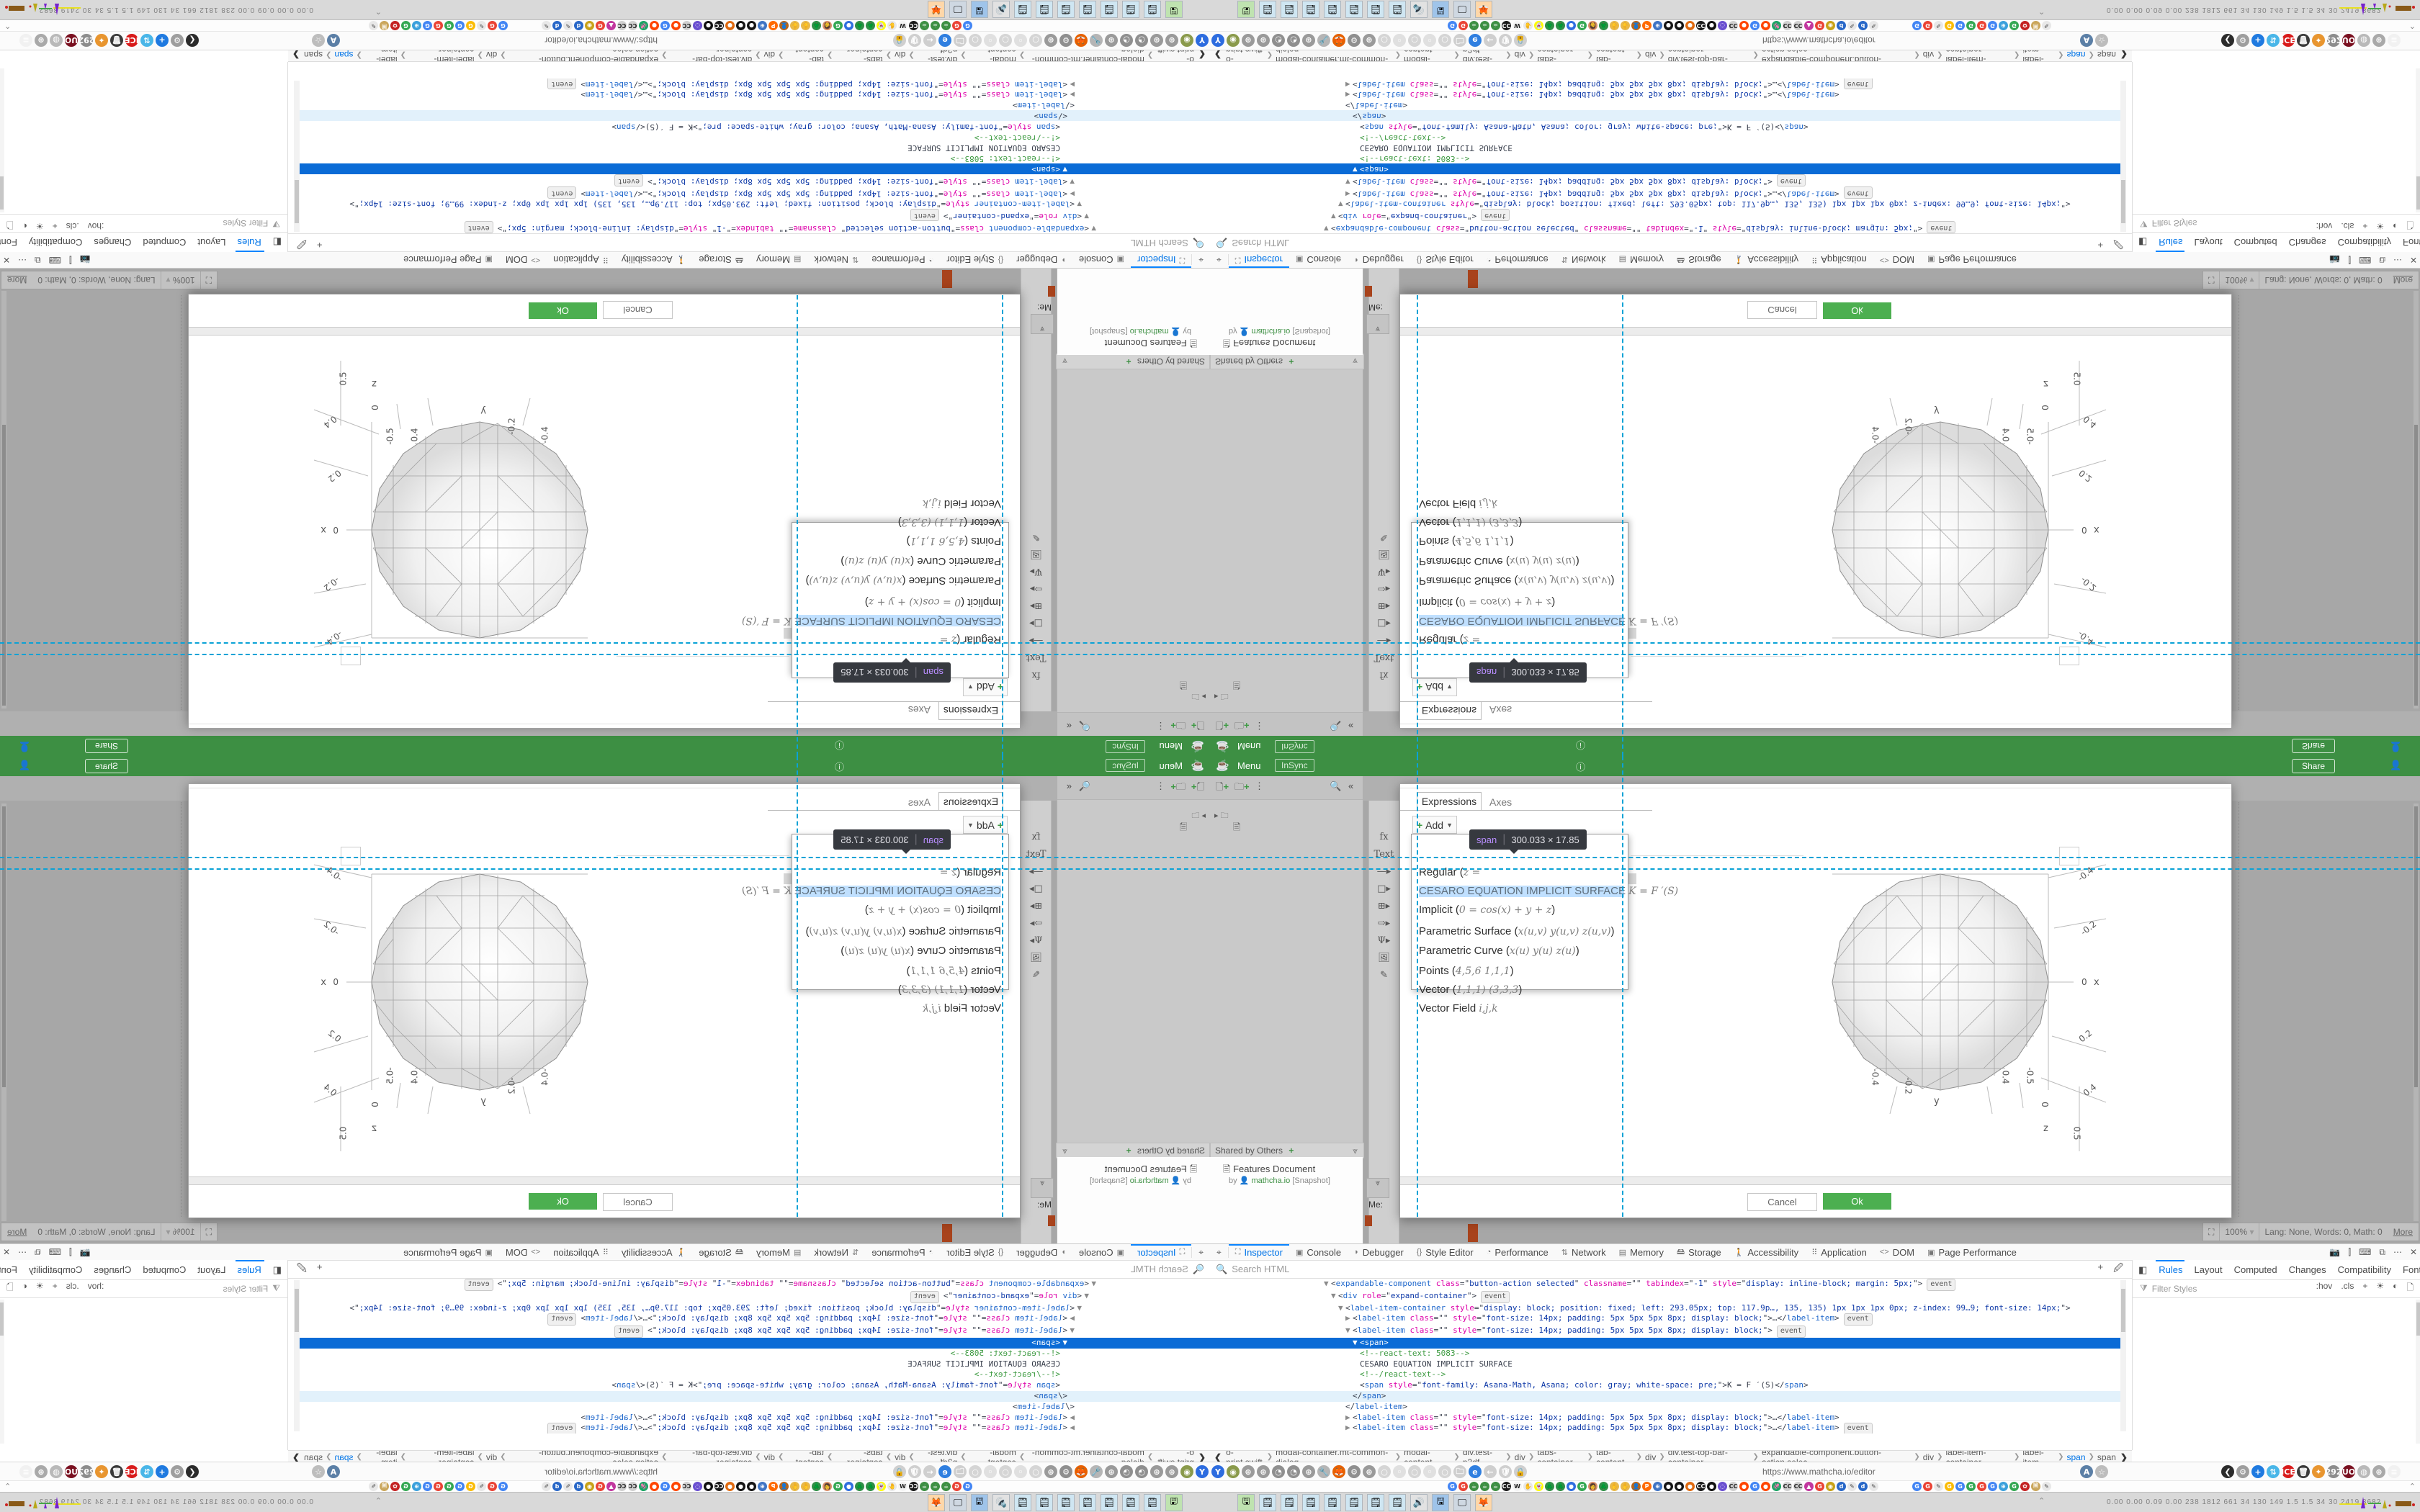 The image size is (2420, 1512). I want to click on breadcrumb-item: label-item-container, so click(454, 55).